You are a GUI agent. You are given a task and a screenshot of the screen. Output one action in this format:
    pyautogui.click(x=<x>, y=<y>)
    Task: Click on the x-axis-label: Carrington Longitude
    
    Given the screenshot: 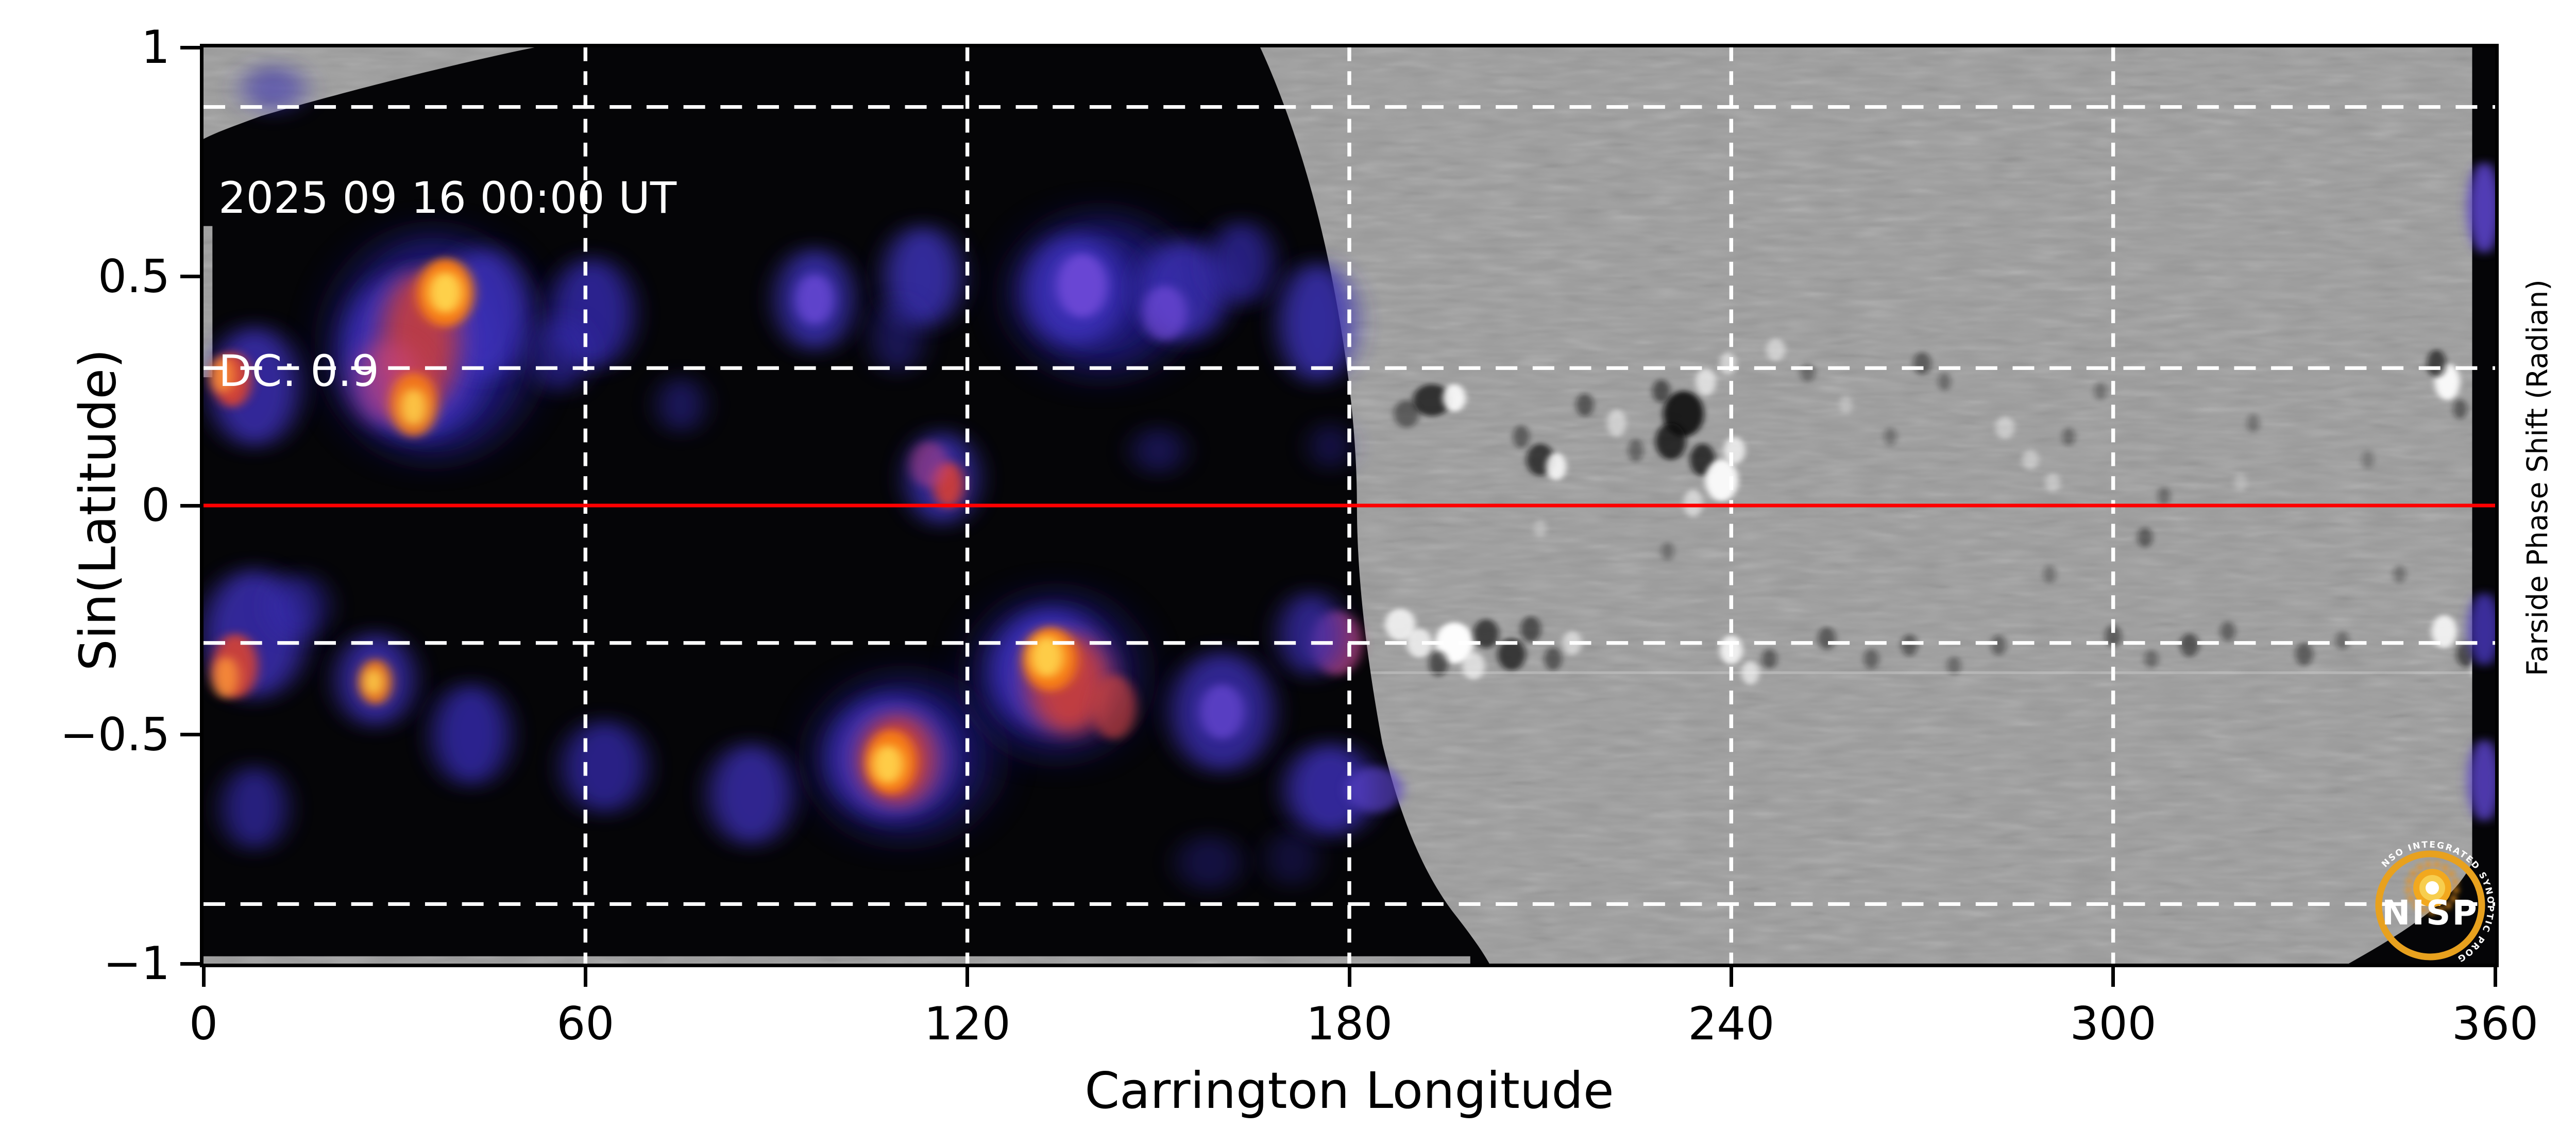 What is the action you would take?
    pyautogui.click(x=1349, y=1091)
    